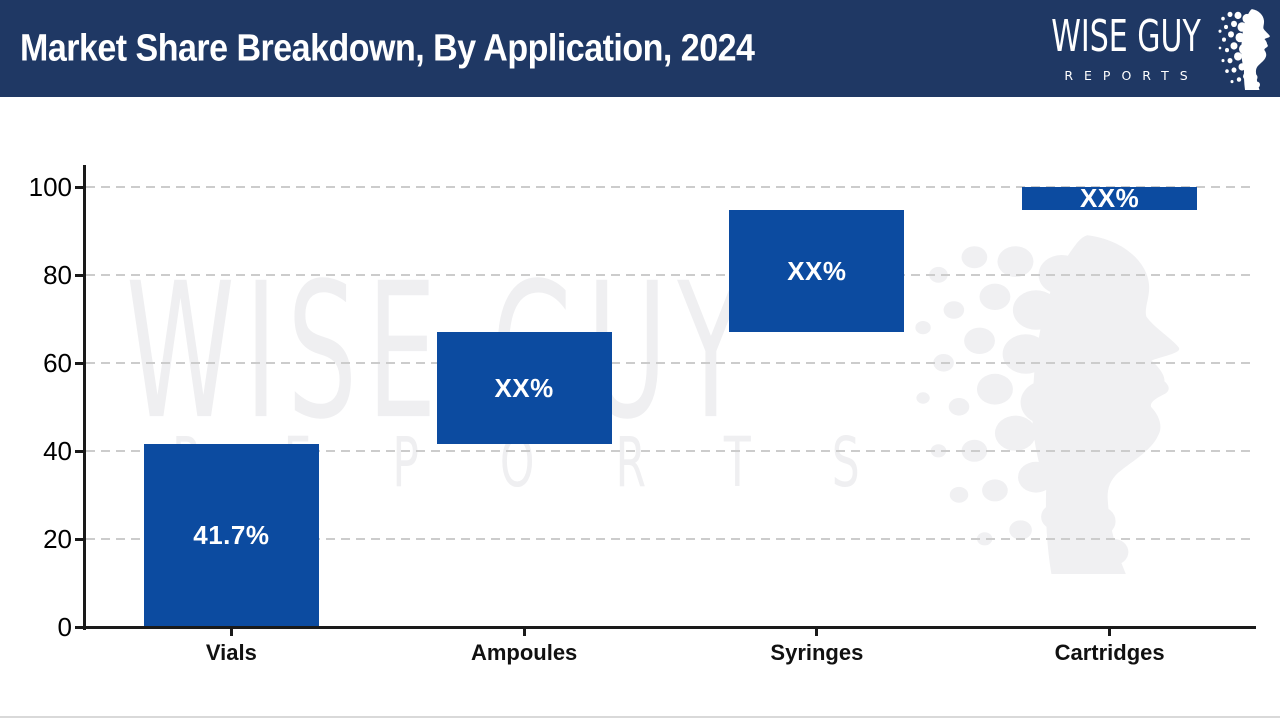 The height and width of the screenshot is (720, 1280). Describe the element at coordinates (640, 717) in the screenshot. I see `bottom-divider` at that location.